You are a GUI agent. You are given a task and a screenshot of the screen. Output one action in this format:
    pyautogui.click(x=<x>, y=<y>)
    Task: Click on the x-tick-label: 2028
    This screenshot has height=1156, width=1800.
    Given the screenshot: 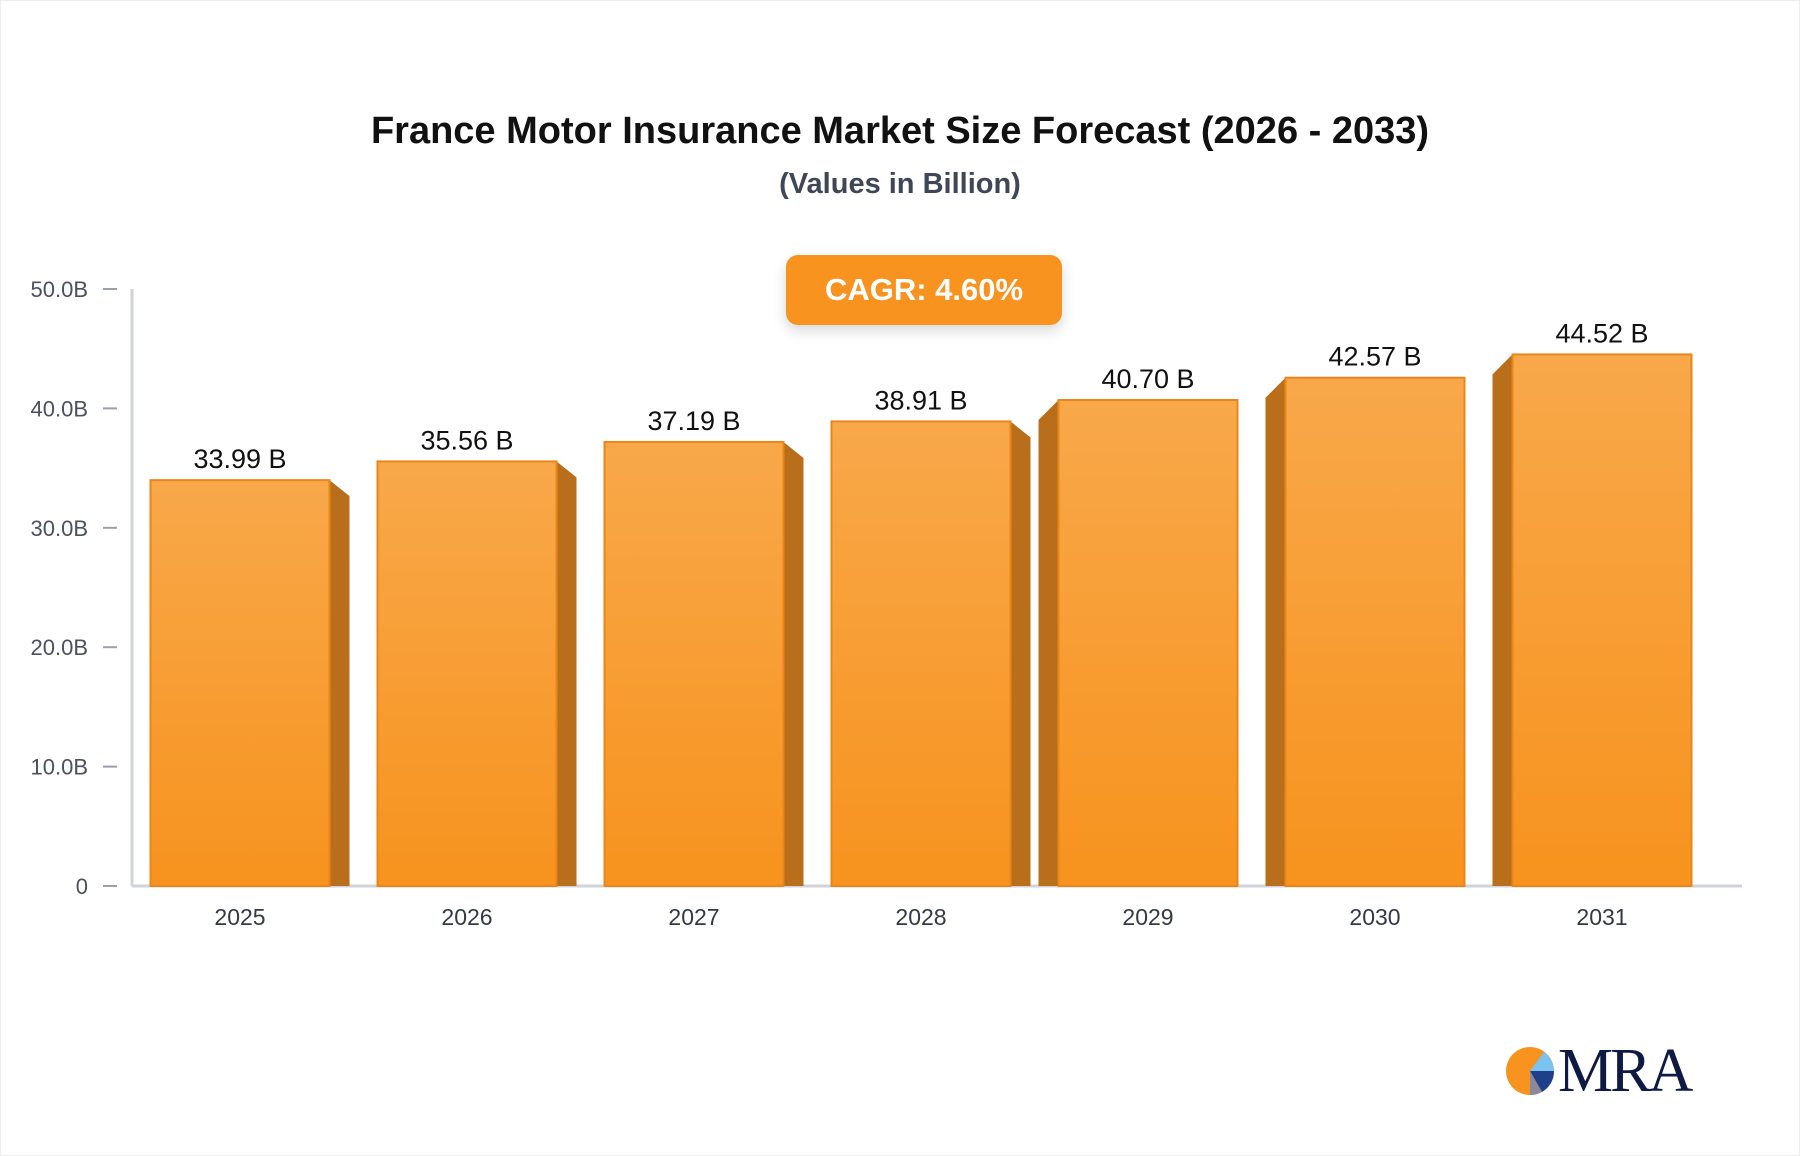 What is the action you would take?
    pyautogui.click(x=920, y=917)
    